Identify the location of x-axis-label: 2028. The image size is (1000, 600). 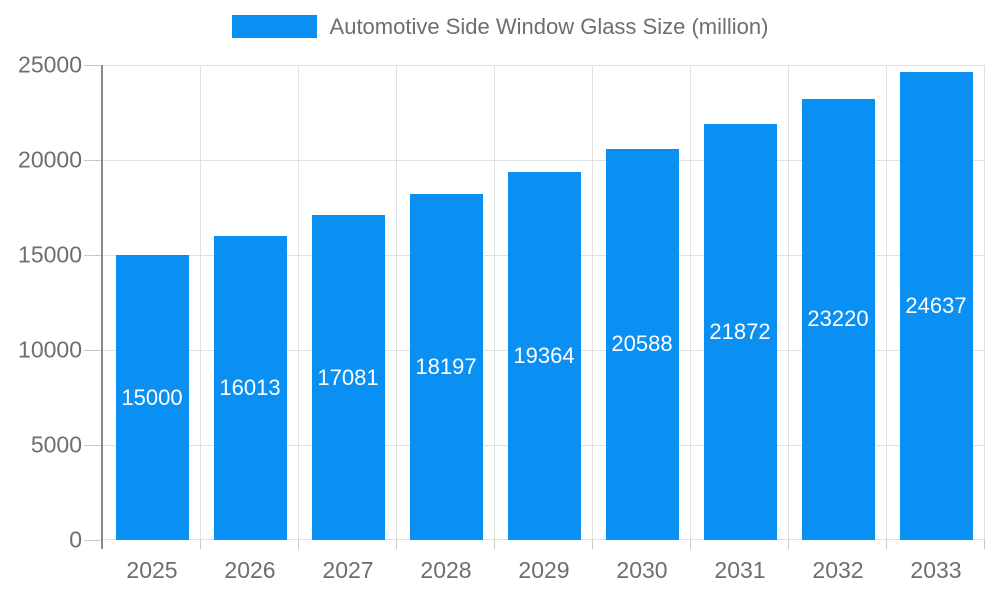
(446, 570).